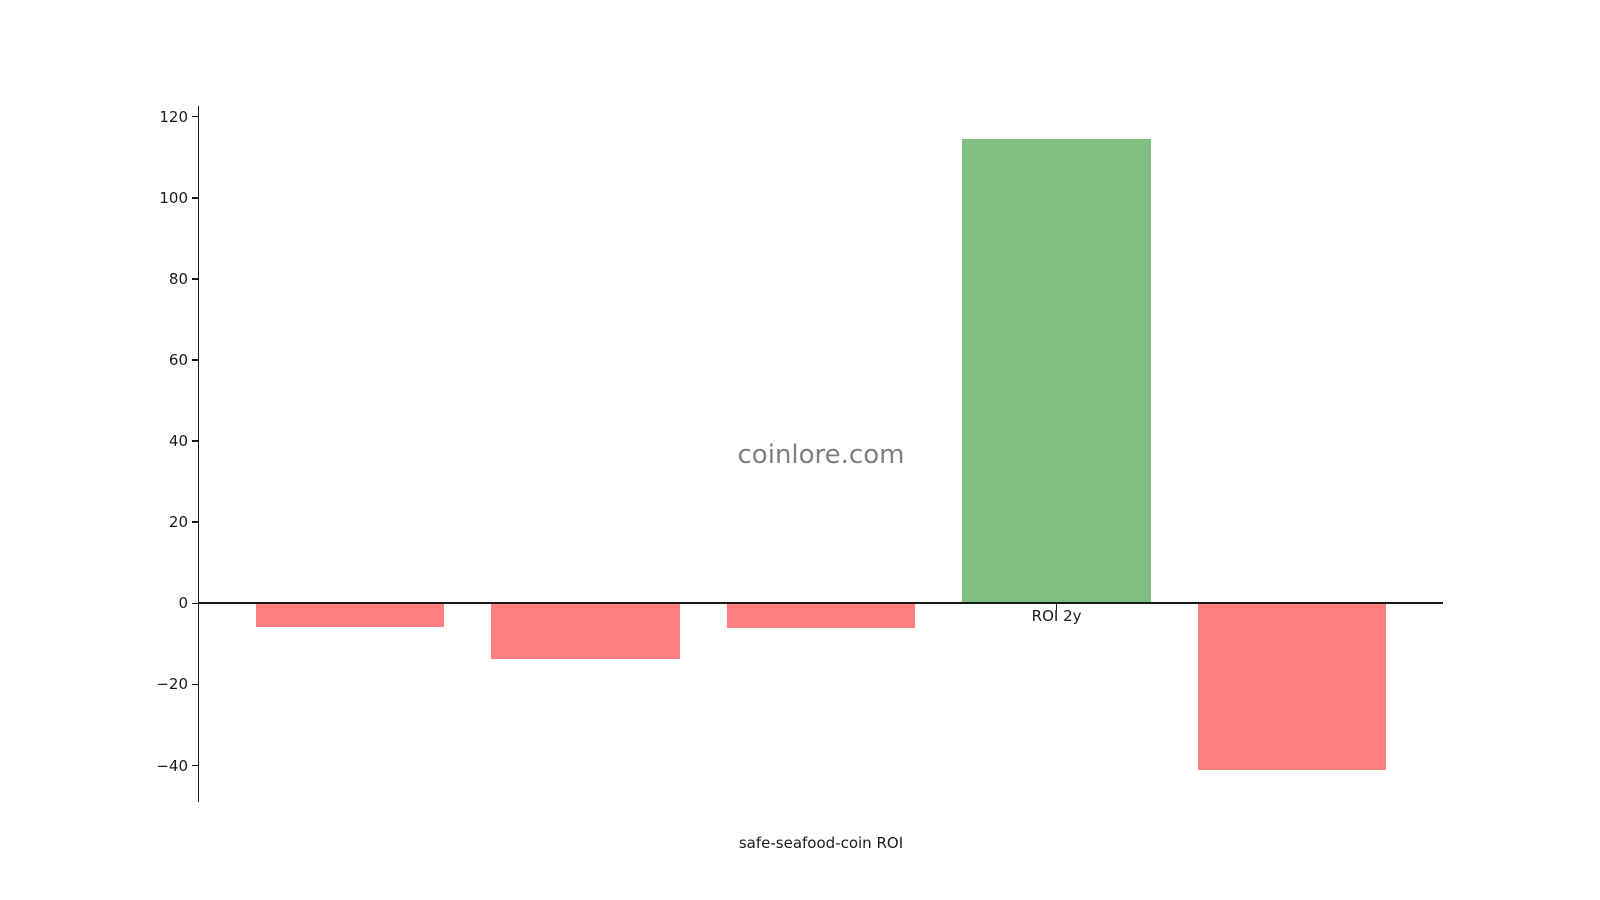 The width and height of the screenshot is (1600, 900). What do you see at coordinates (1056, 616) in the screenshot?
I see `x-axis-tick-label: ROI 2y` at bounding box center [1056, 616].